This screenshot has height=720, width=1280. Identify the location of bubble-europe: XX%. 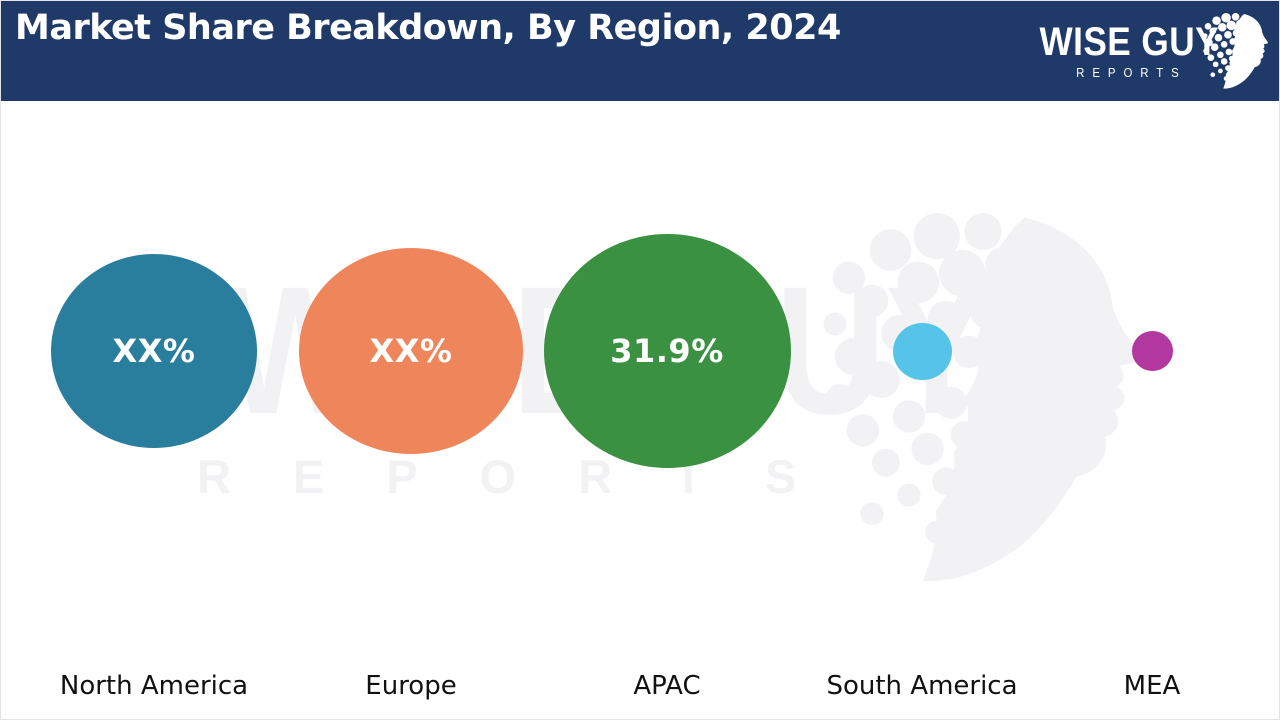
(411, 351).